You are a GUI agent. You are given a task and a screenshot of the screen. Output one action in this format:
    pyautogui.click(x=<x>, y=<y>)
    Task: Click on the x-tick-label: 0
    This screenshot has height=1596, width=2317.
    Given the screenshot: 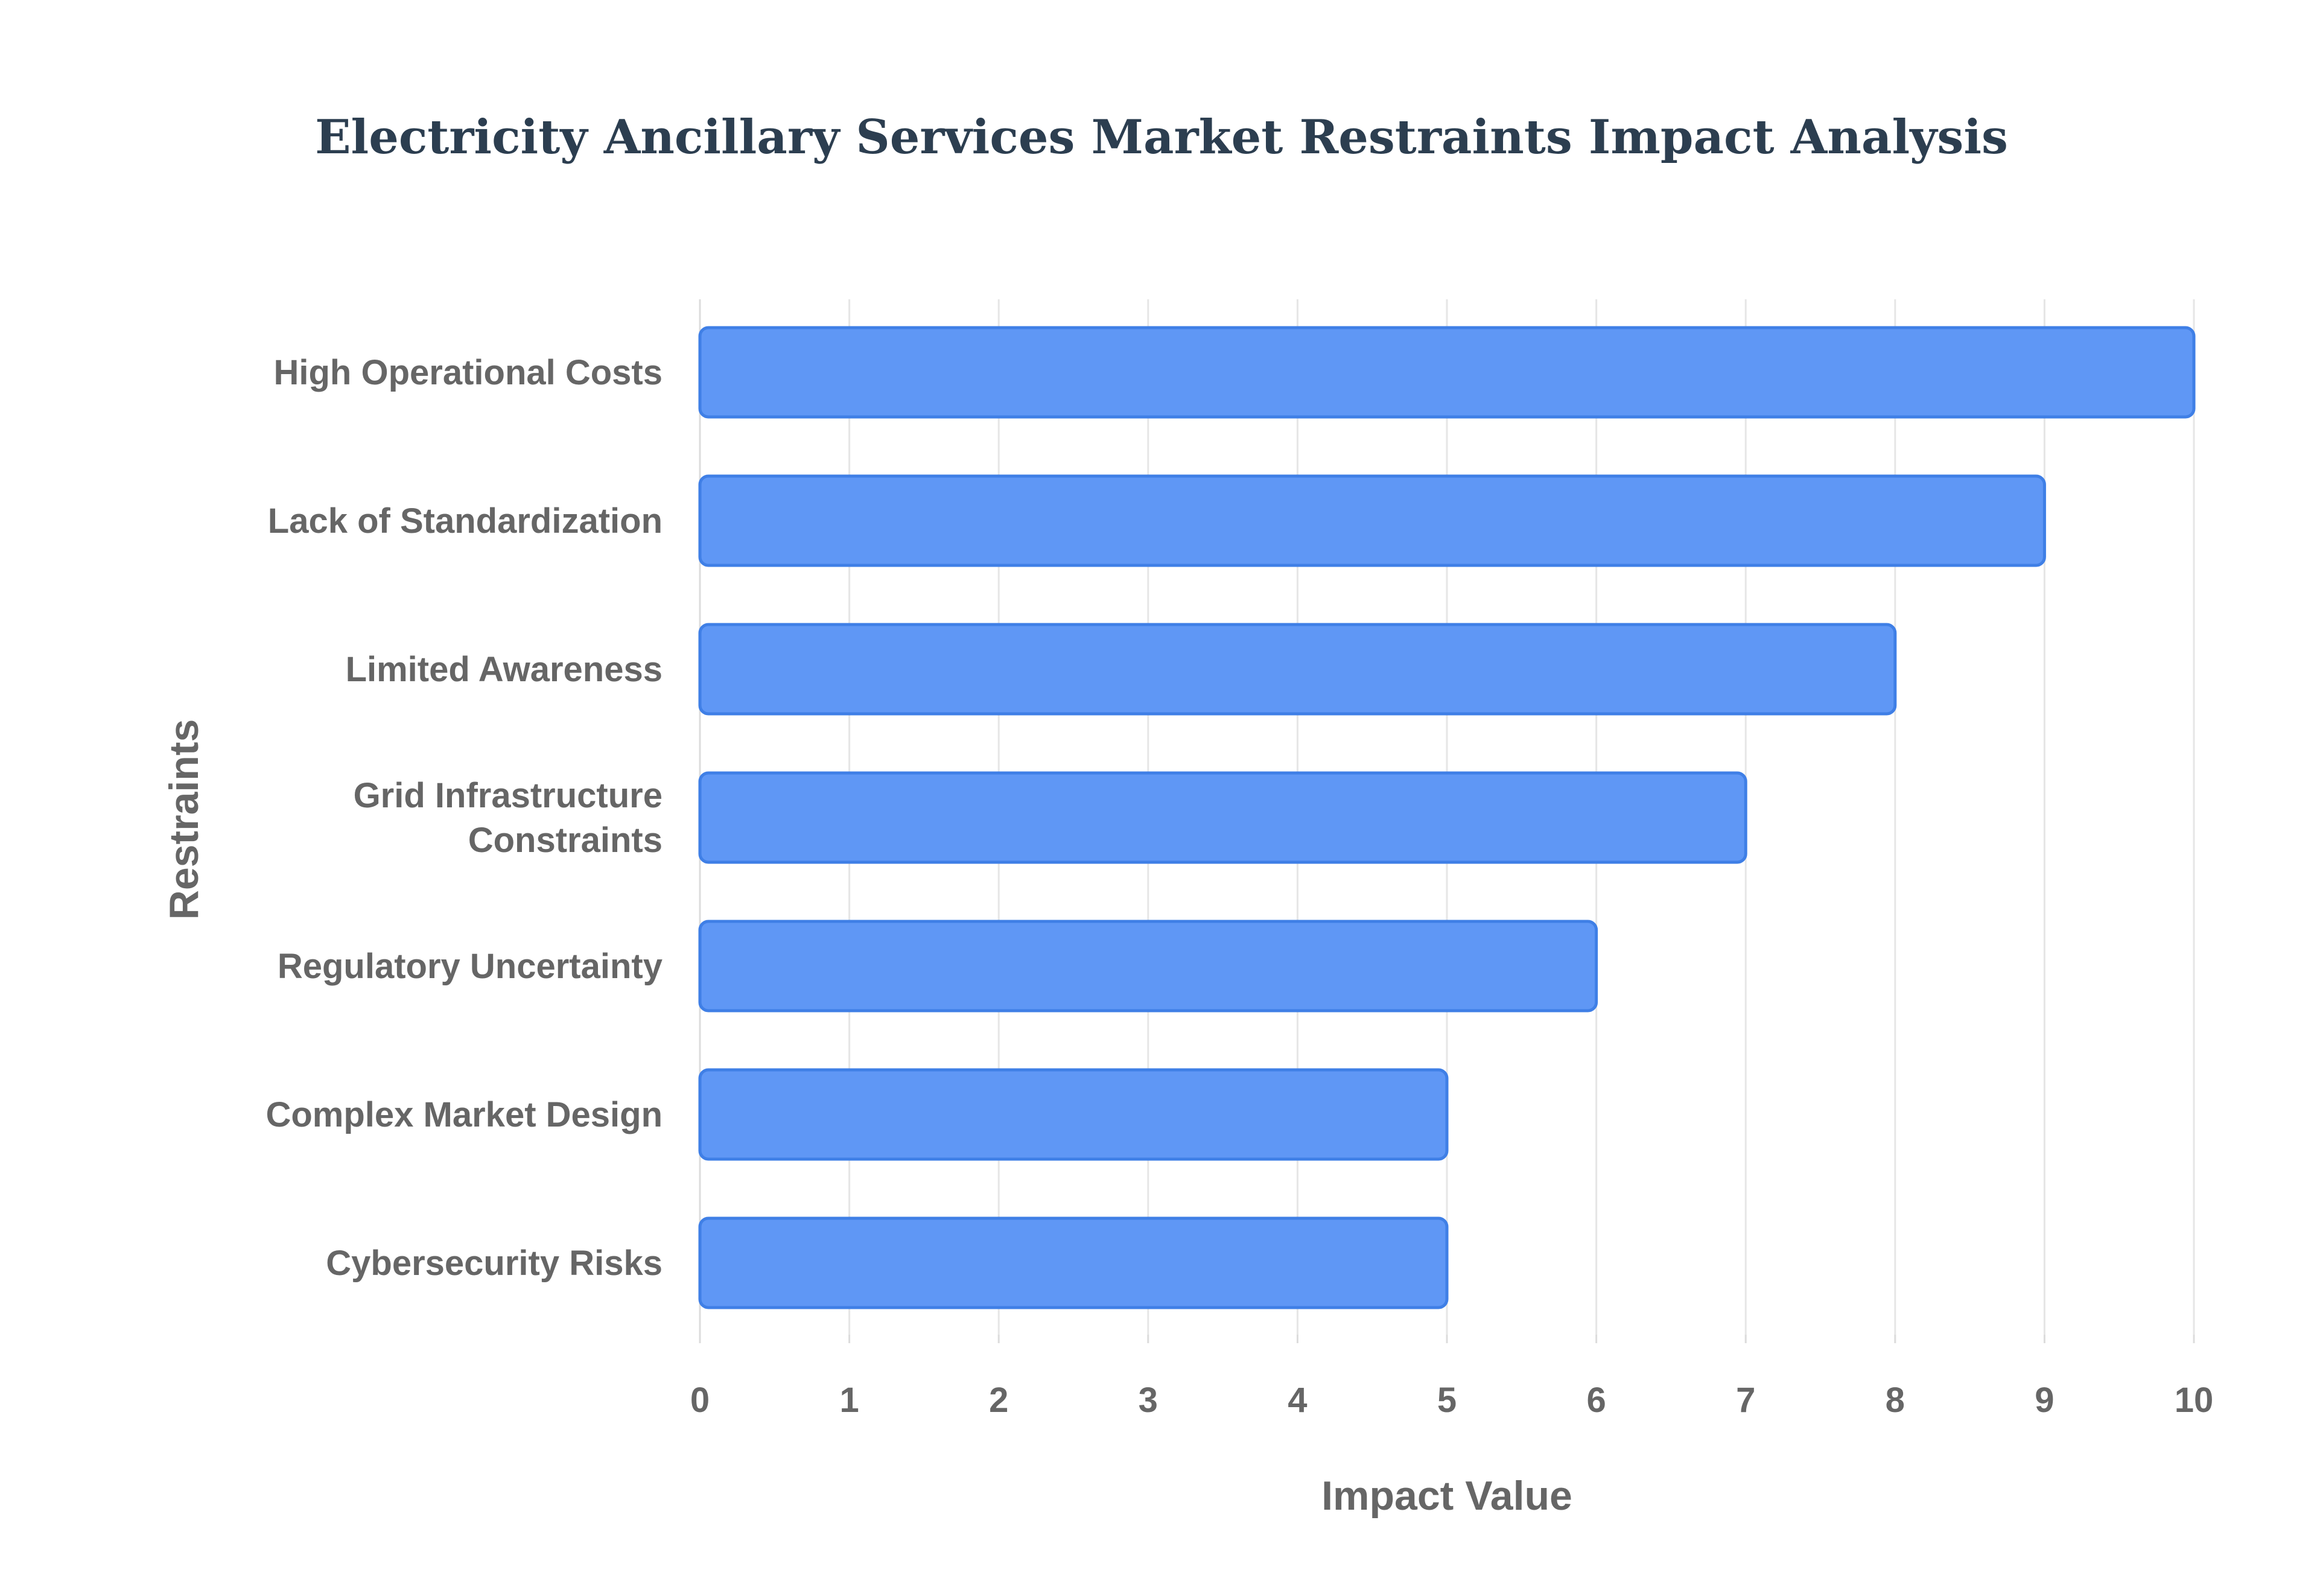 What is the action you would take?
    pyautogui.click(x=700, y=1400)
    